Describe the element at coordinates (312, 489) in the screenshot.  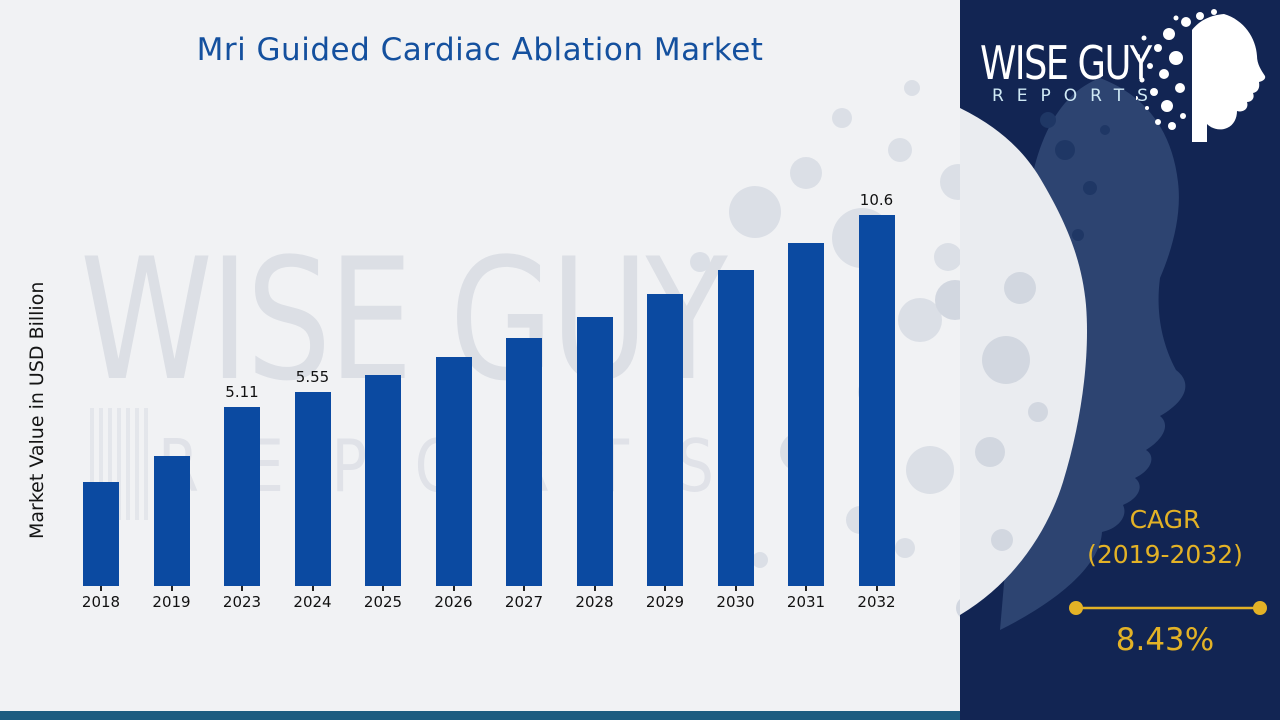
I see `bar-2024` at that location.